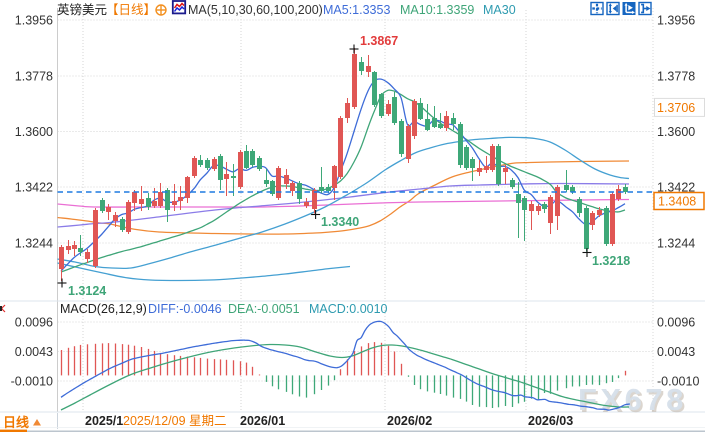 This screenshot has height=433, width=705. What do you see at coordinates (348, 309) in the screenshot?
I see `svg-text: MACD:0.0010` at bounding box center [348, 309].